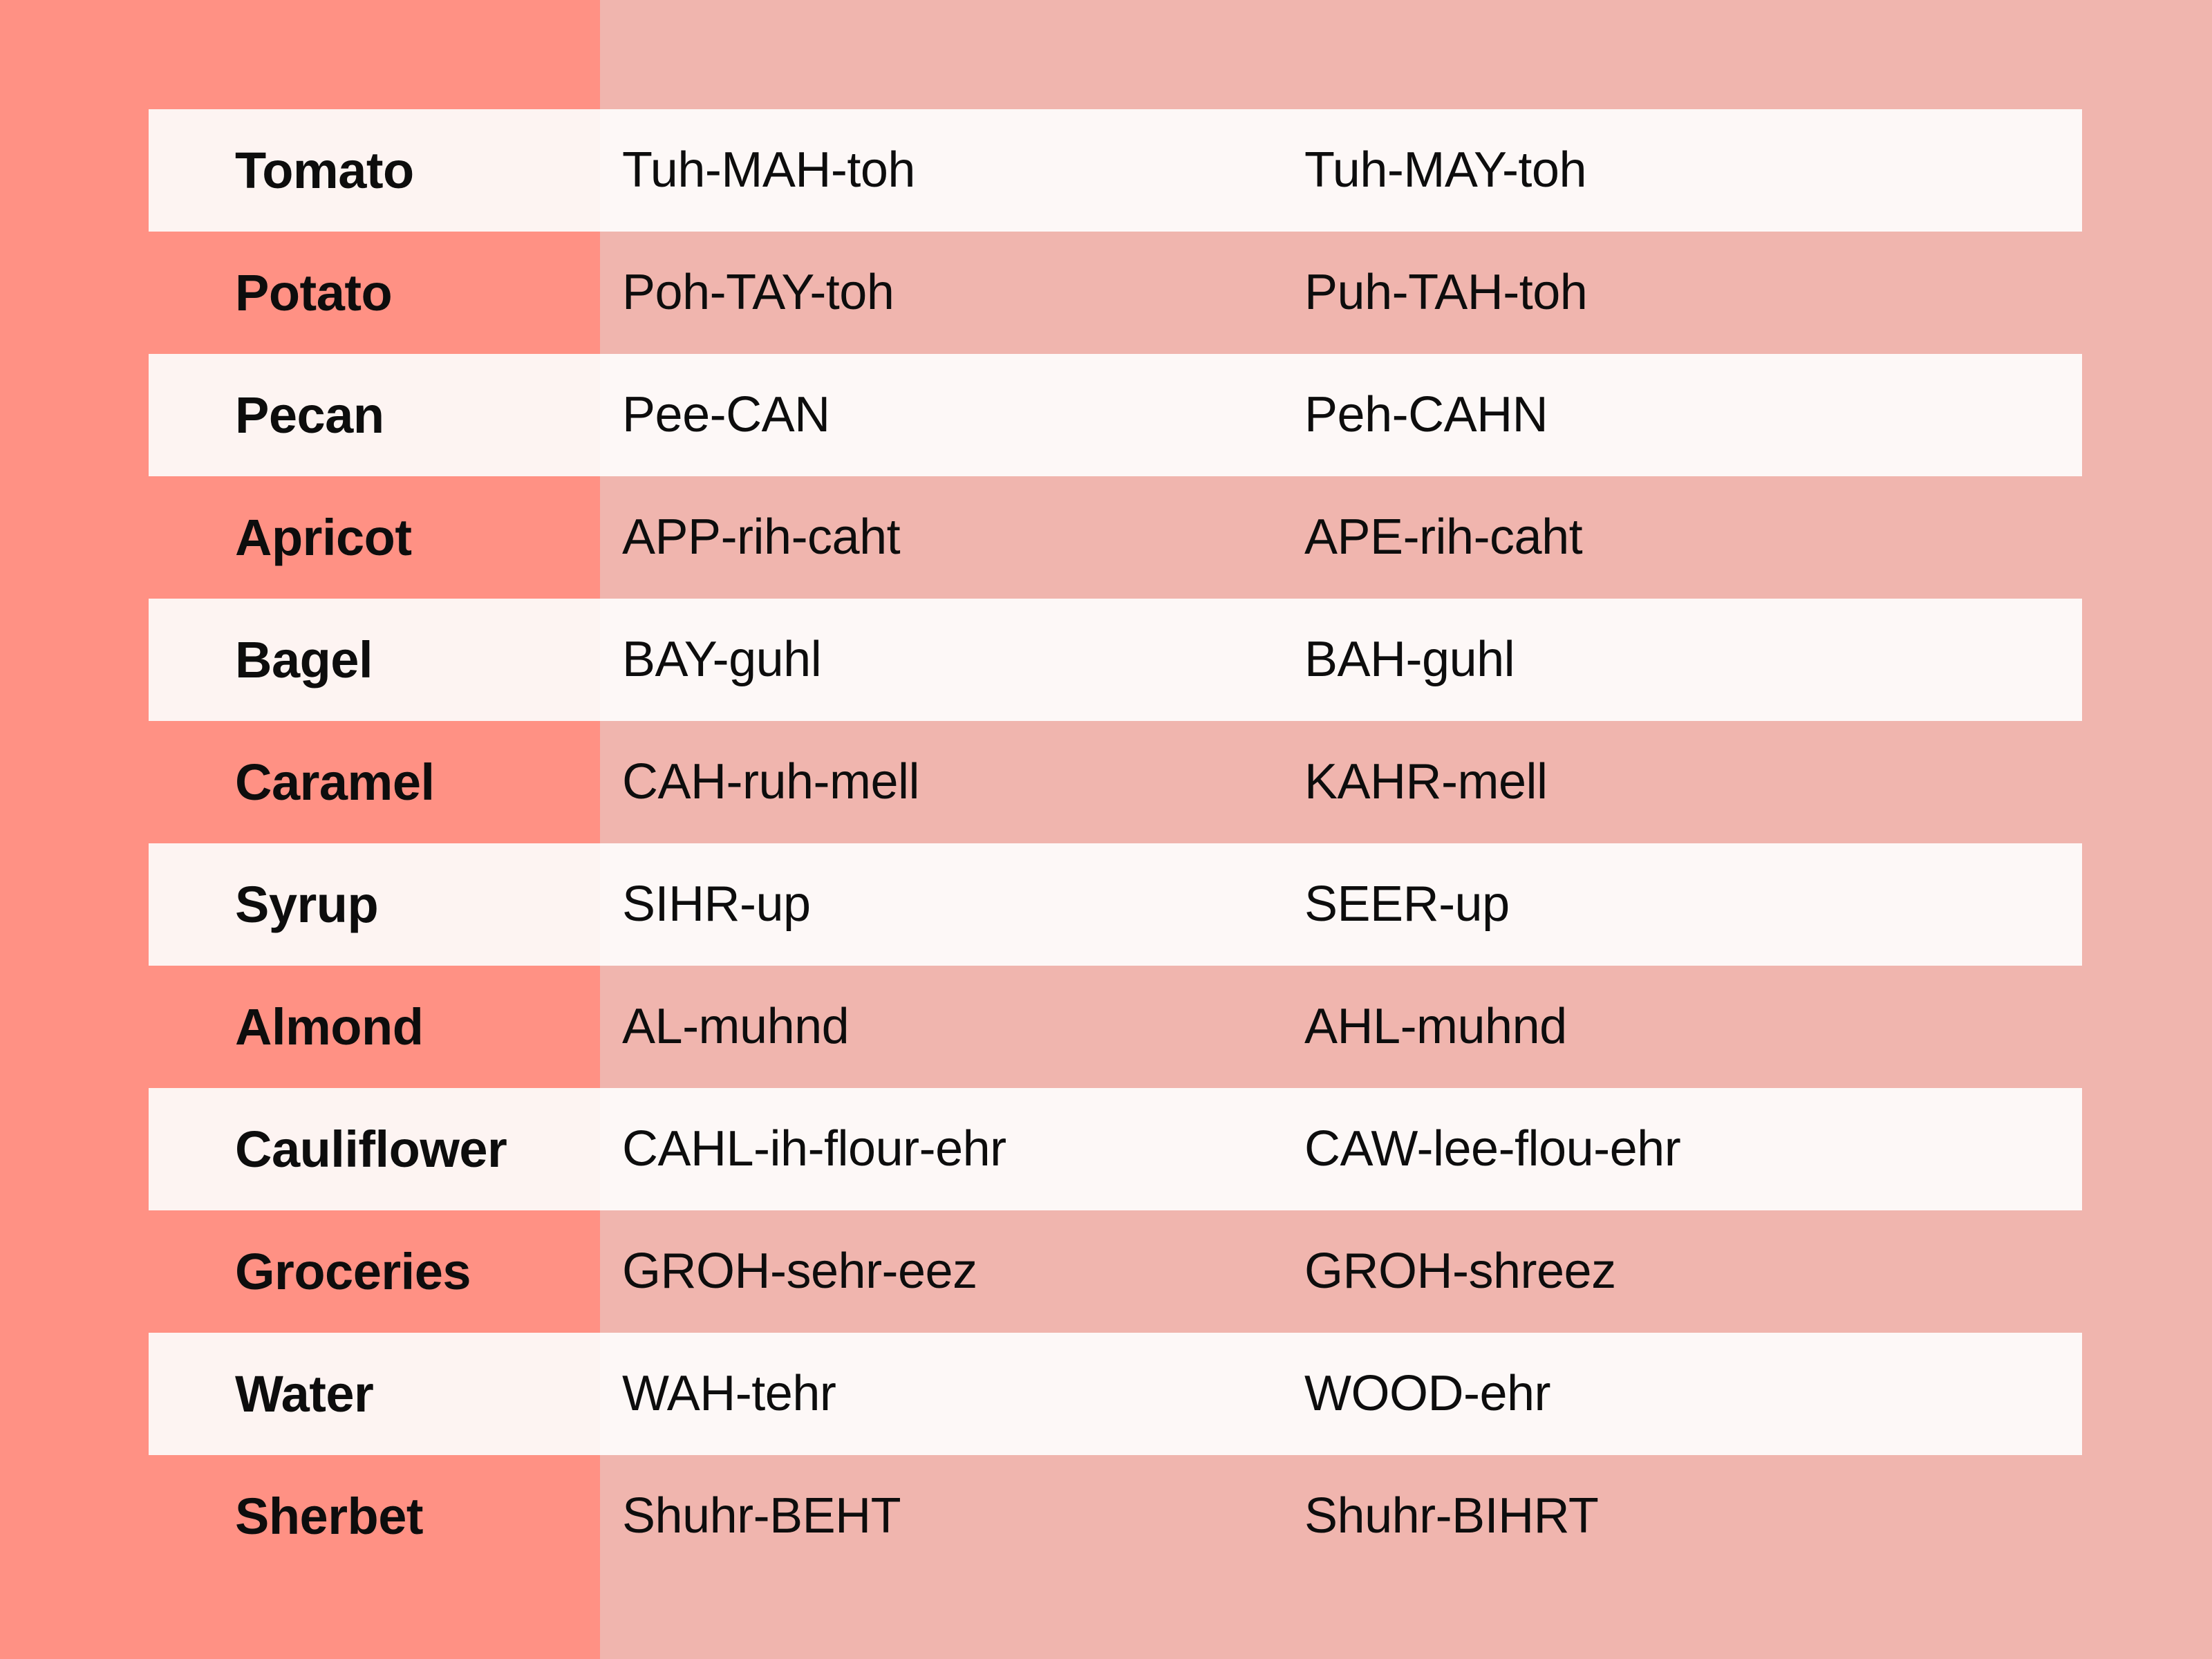 The height and width of the screenshot is (1659, 2212). What do you see at coordinates (943, 1027) in the screenshot?
I see `variant1-cell: AL-muhnd` at bounding box center [943, 1027].